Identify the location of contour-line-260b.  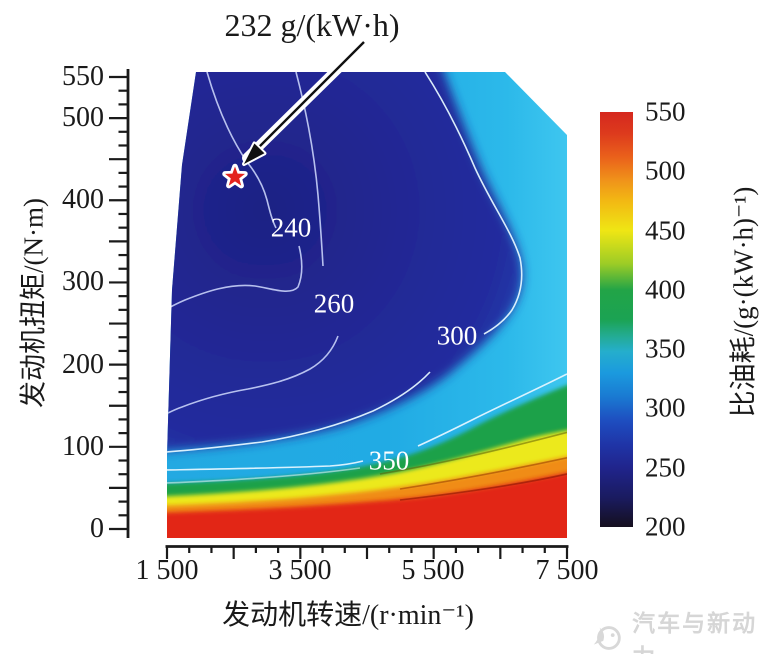
(253, 375).